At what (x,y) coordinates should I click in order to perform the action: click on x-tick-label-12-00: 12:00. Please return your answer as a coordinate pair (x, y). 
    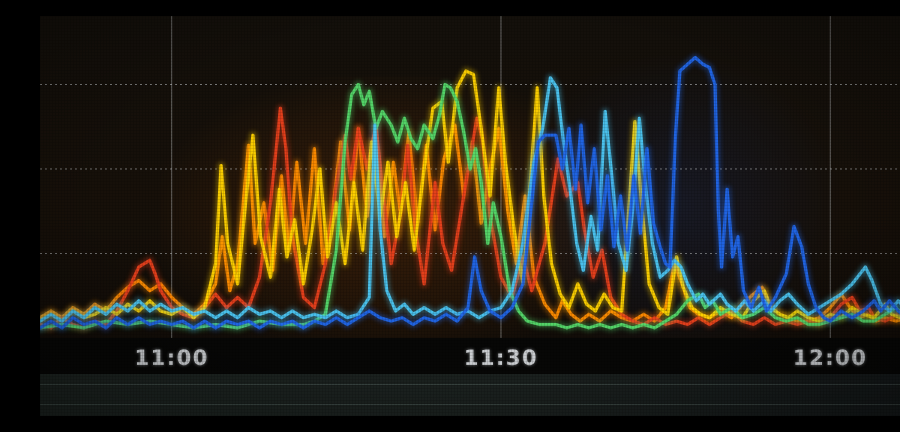
    Looking at the image, I should click on (830, 358).